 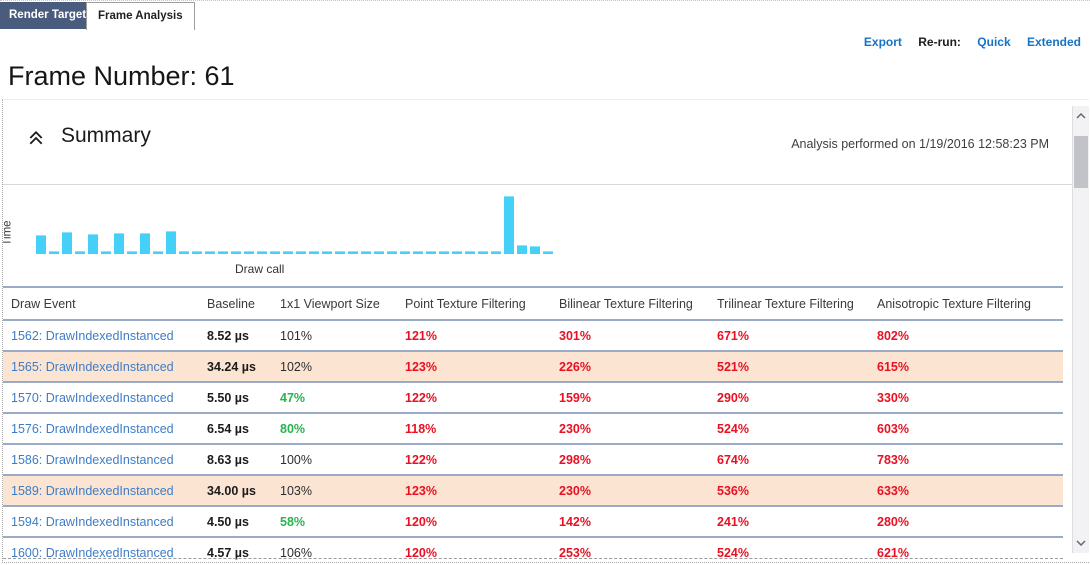 What do you see at coordinates (92, 552) in the screenshot?
I see `cell-draw-event-link: 1600: DrawIndexedInstanced` at bounding box center [92, 552].